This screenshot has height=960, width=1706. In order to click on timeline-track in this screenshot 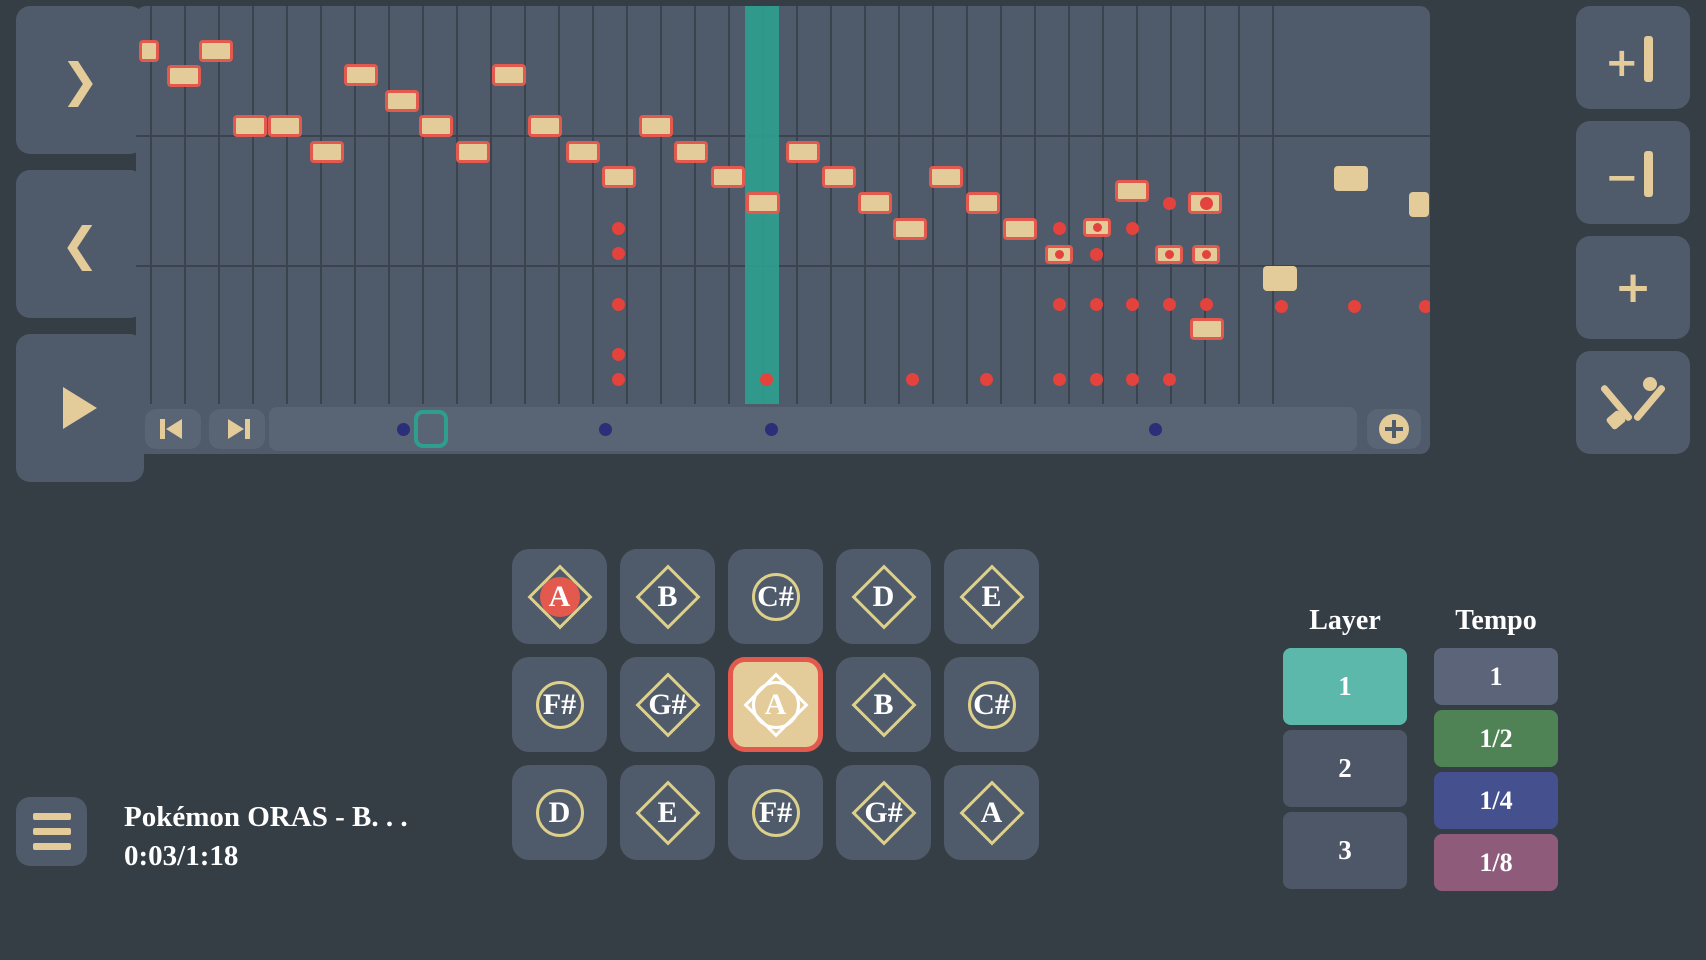, I will do `click(813, 429)`.